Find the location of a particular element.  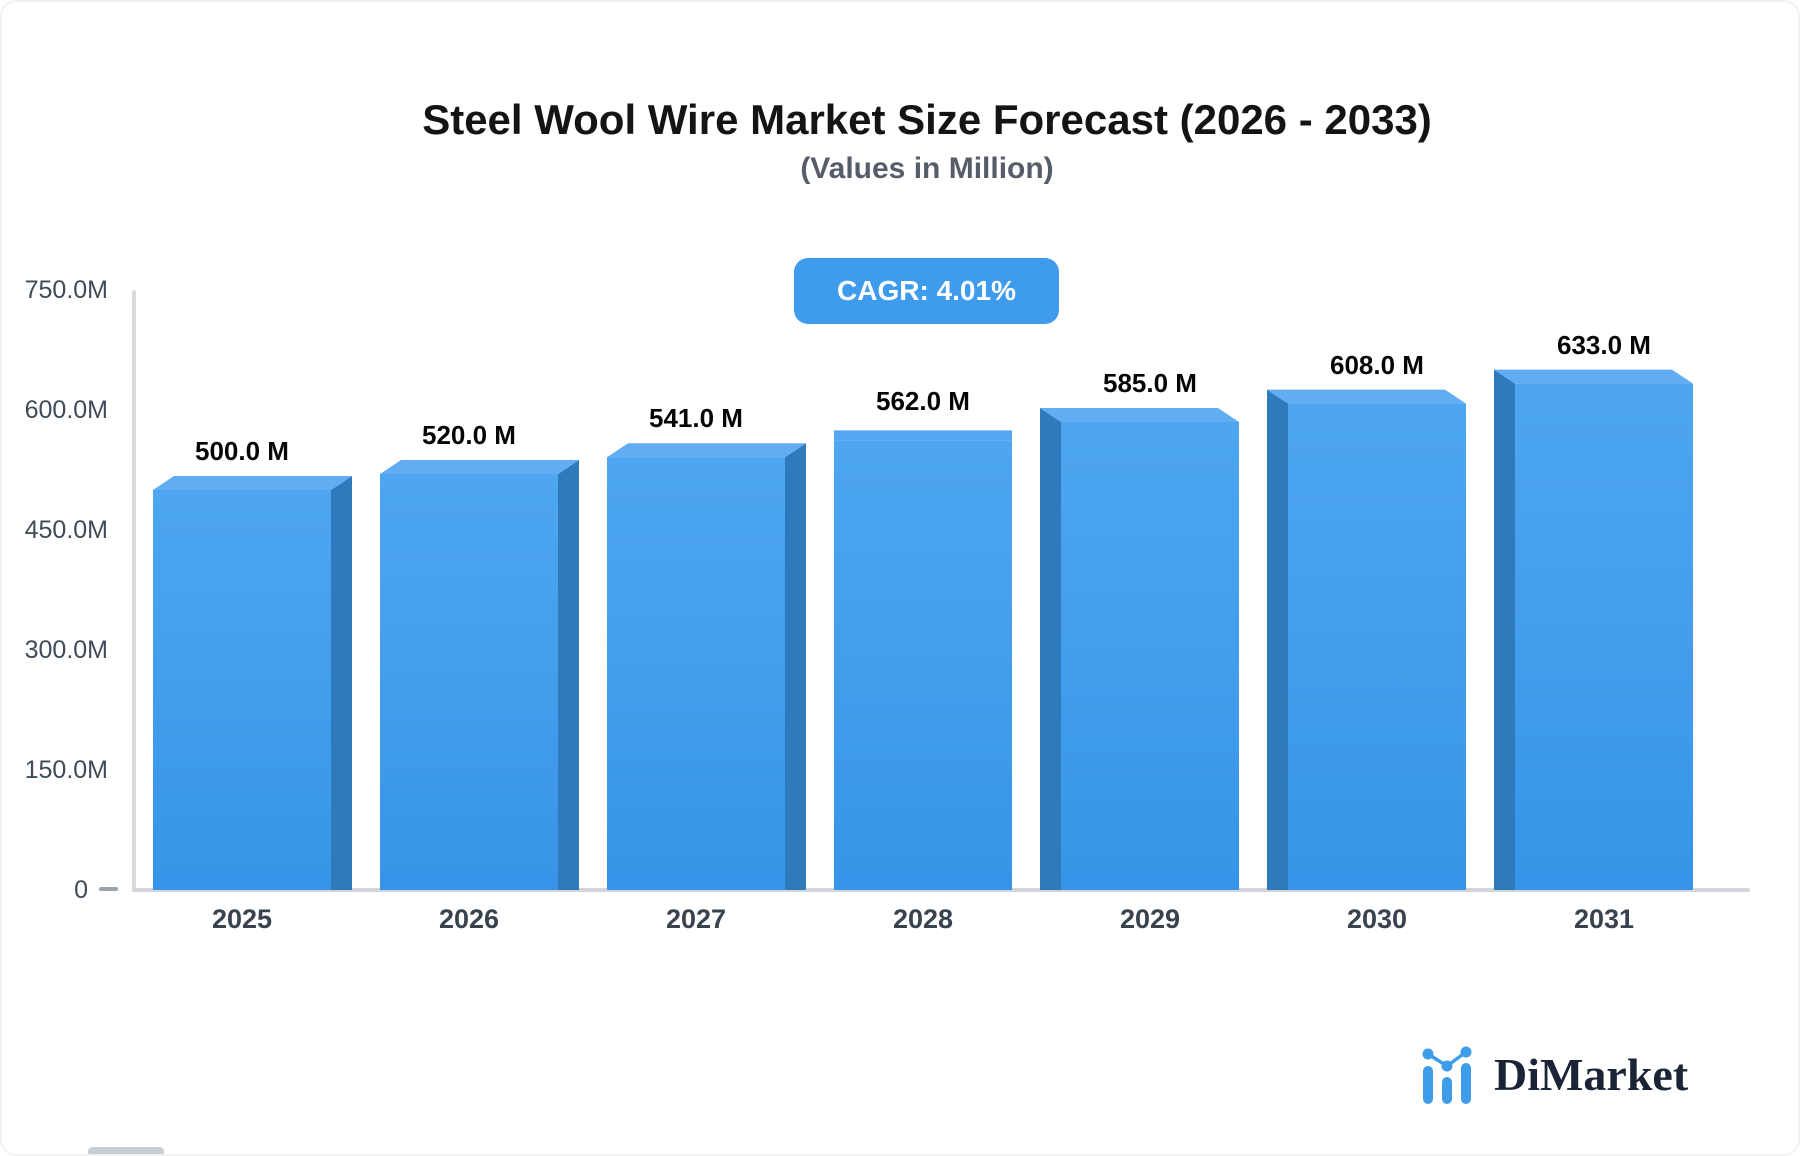

bar-2031 is located at coordinates (1604, 636).